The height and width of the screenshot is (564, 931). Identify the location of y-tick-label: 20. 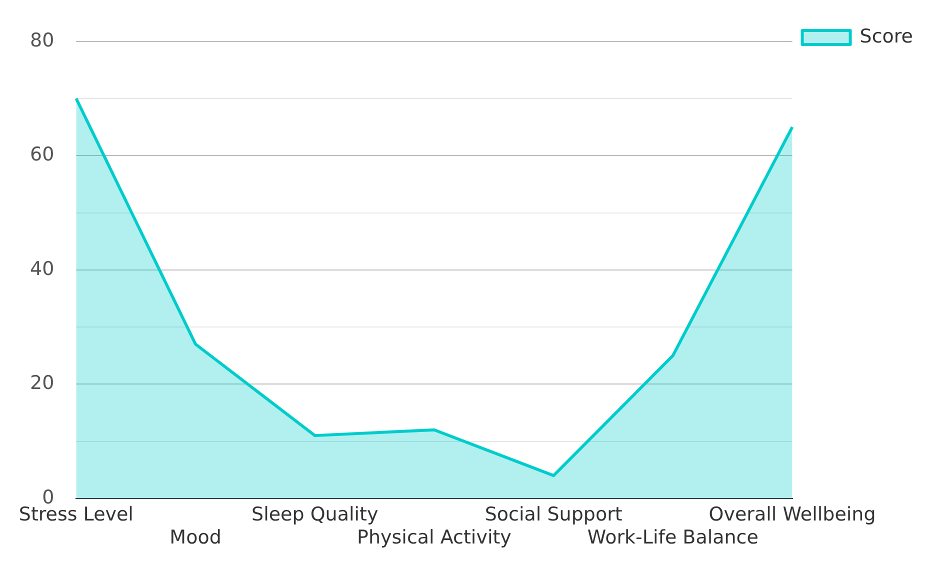
(42, 383).